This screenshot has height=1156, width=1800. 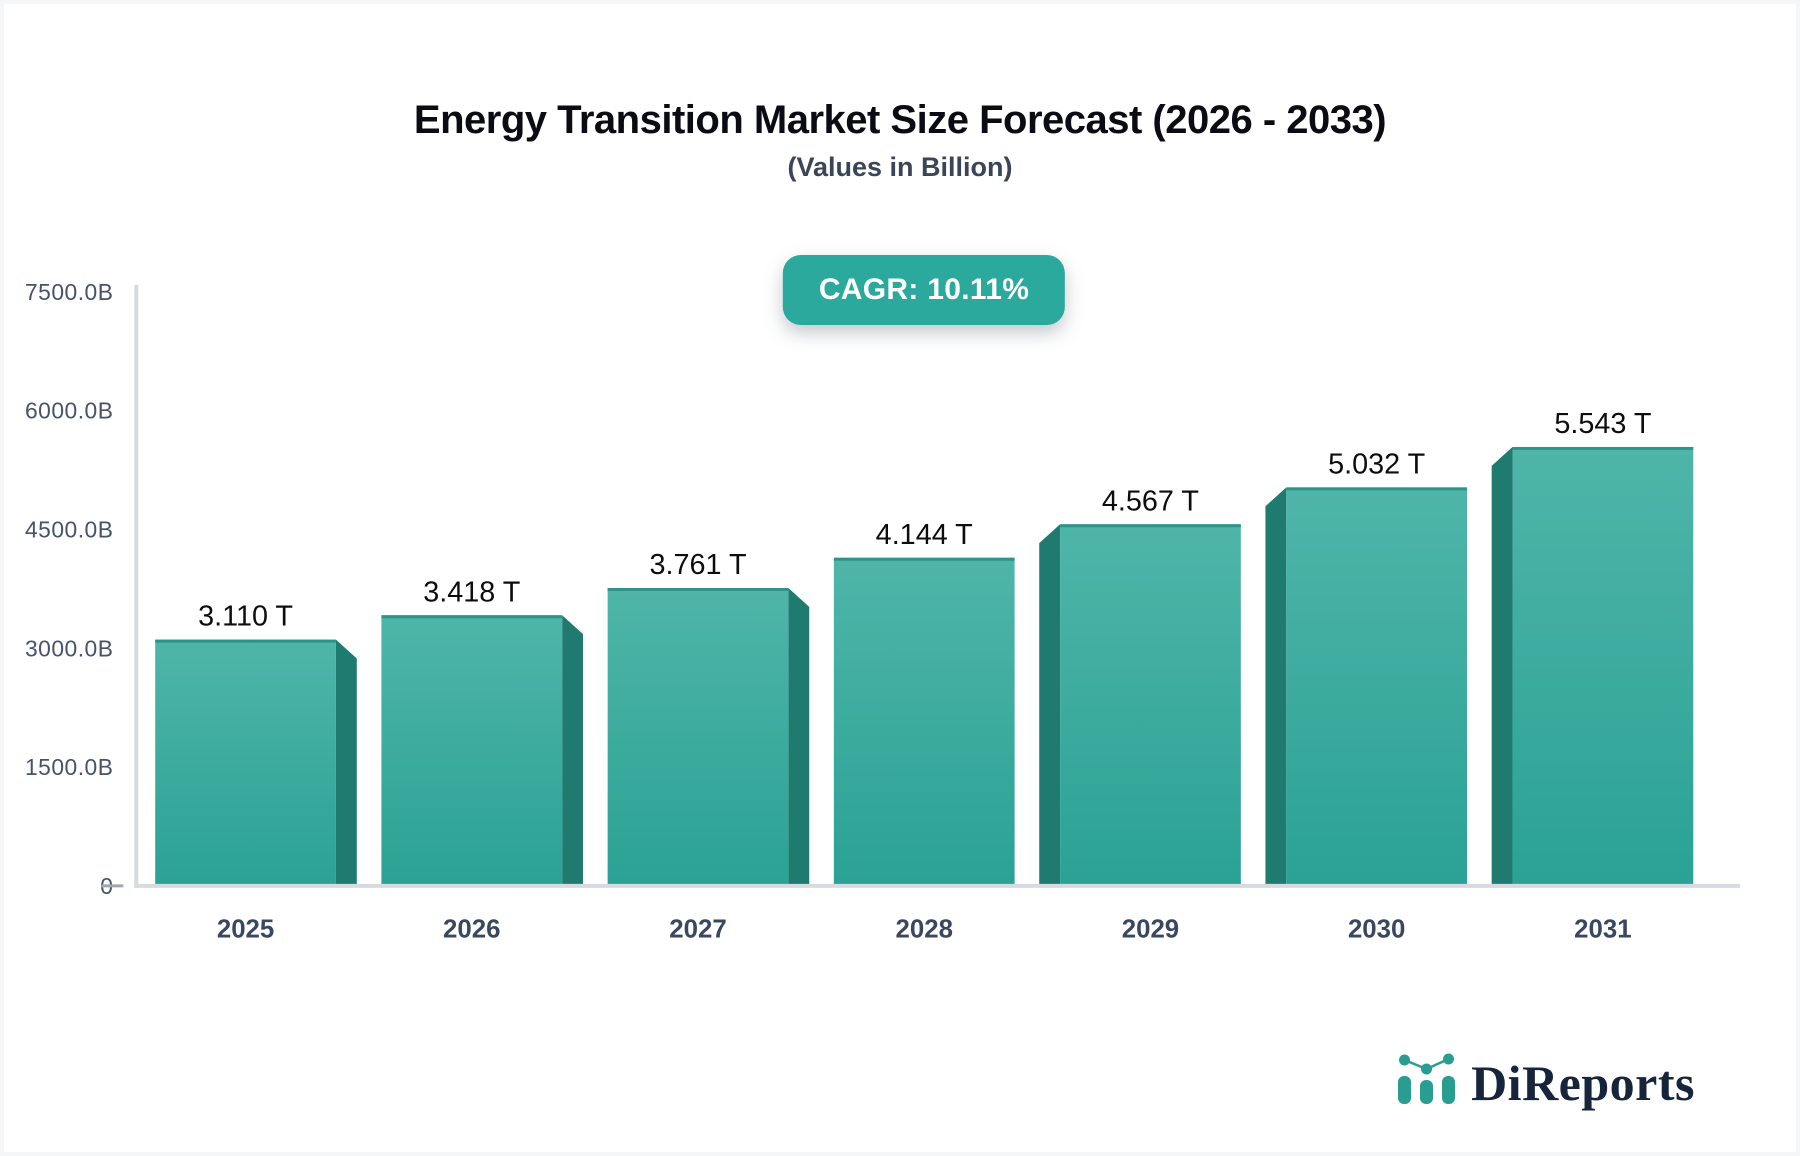 What do you see at coordinates (245, 929) in the screenshot?
I see `x-axis-label: 2025` at bounding box center [245, 929].